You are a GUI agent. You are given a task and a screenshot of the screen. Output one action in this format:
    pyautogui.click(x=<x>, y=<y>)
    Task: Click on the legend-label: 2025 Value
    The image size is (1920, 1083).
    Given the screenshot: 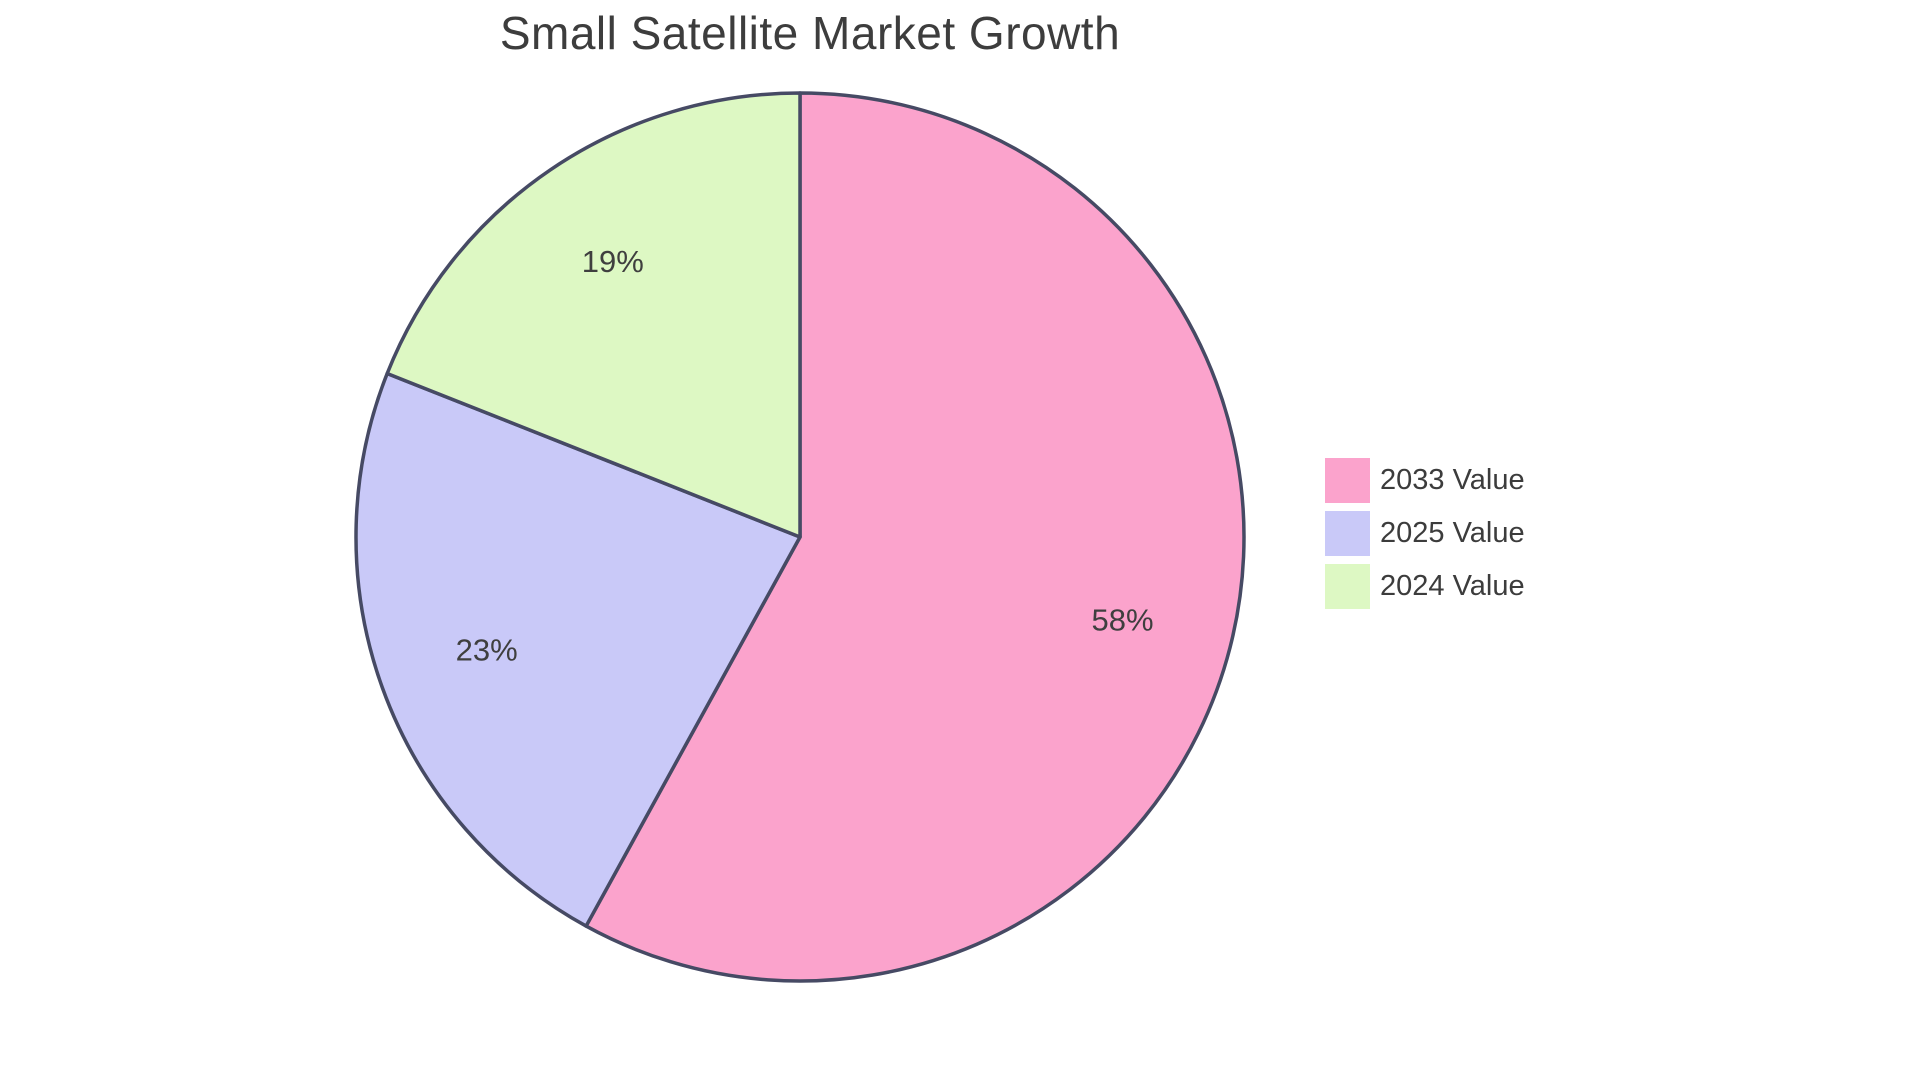 What is the action you would take?
    pyautogui.click(x=1452, y=533)
    